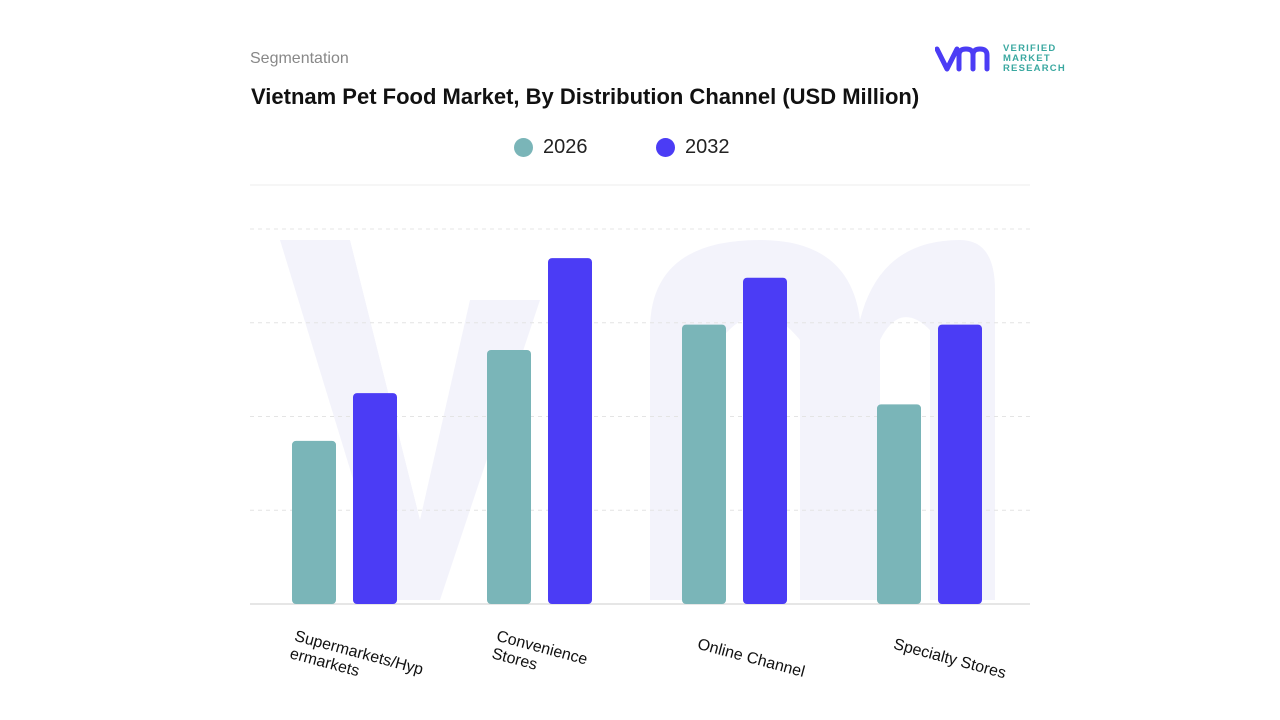 This screenshot has height=720, width=1280. Describe the element at coordinates (1034, 68) in the screenshot. I see `logo-line3: RESEARCH` at that location.